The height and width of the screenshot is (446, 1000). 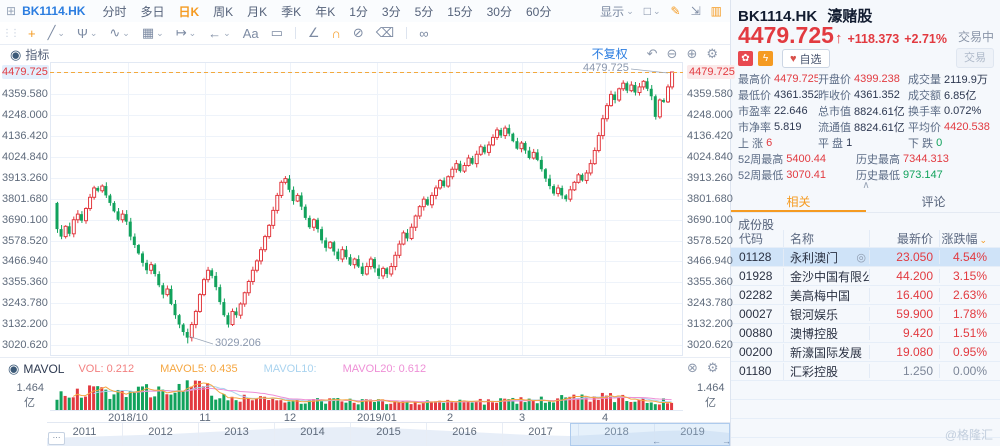 I want to click on navigator-year-2014: 2014, so click(x=312, y=434).